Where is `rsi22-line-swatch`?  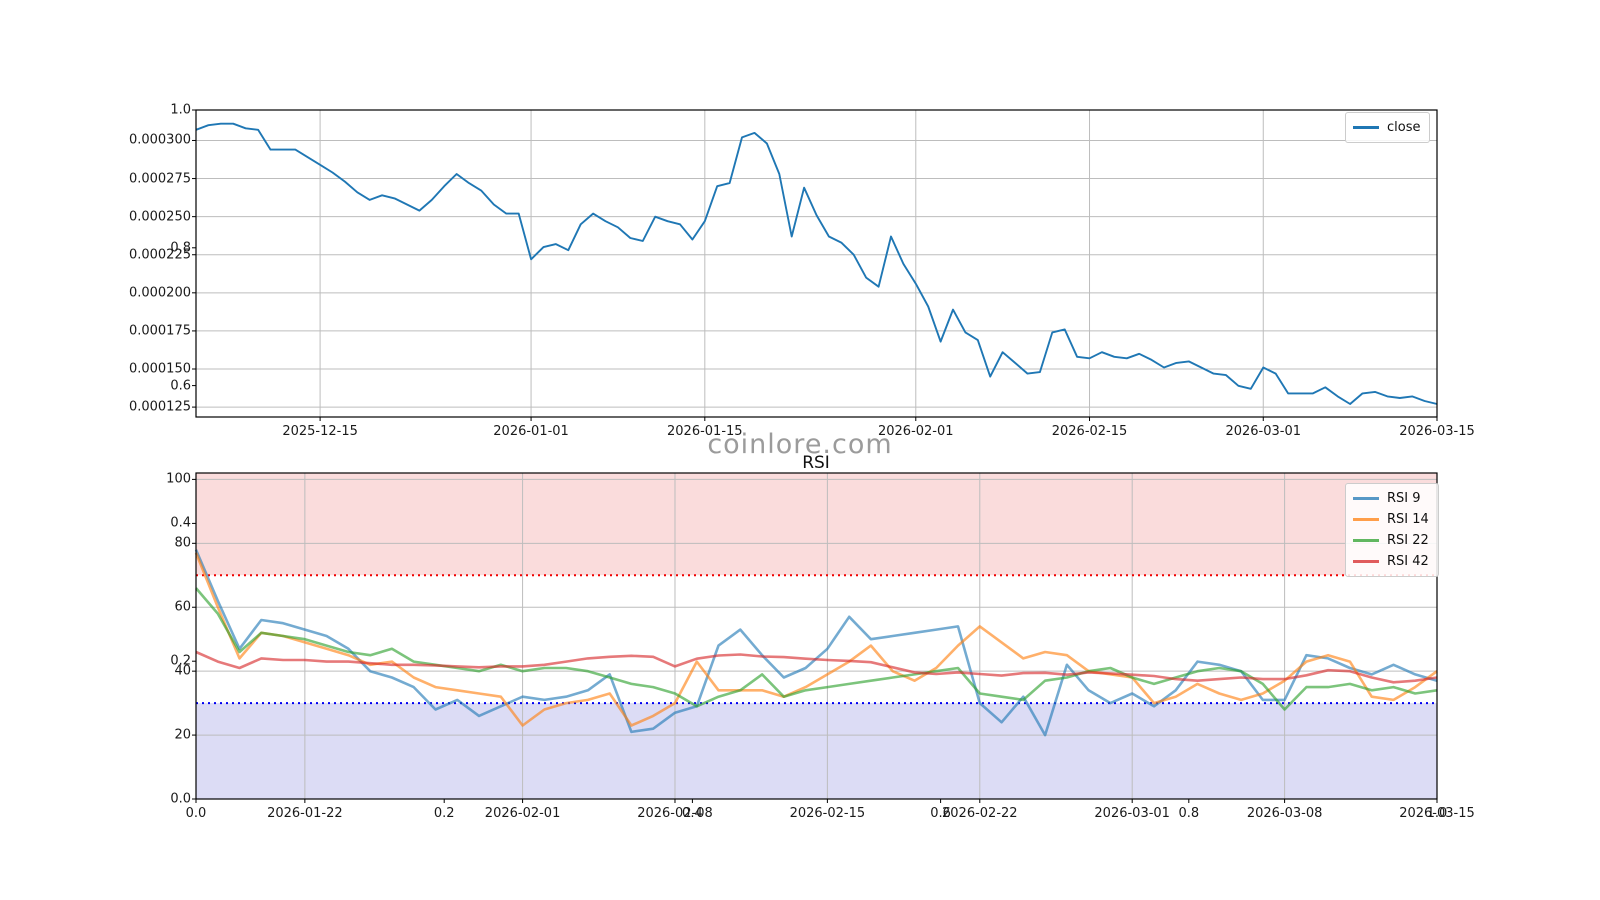
rsi22-line-swatch is located at coordinates (1366, 540).